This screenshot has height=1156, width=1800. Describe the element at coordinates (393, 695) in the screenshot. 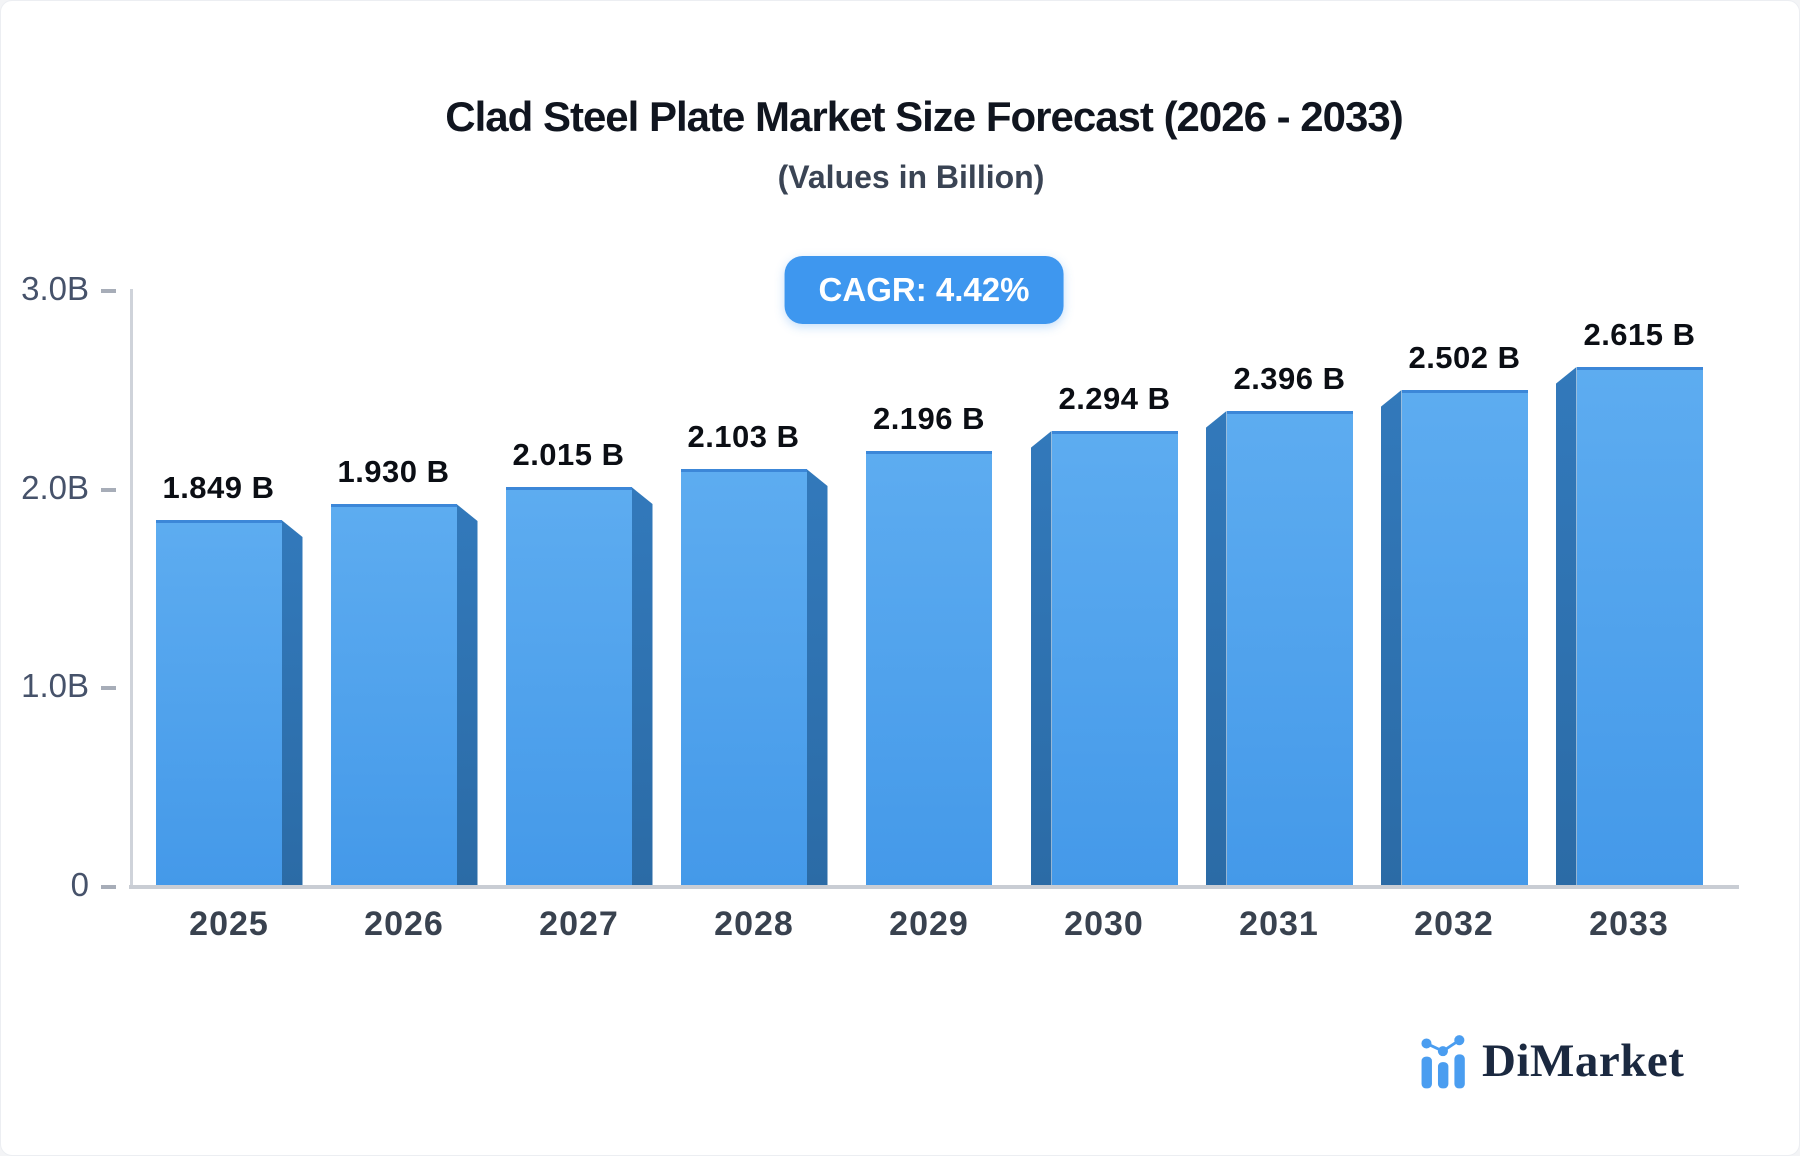

I see `bar-2026` at that location.